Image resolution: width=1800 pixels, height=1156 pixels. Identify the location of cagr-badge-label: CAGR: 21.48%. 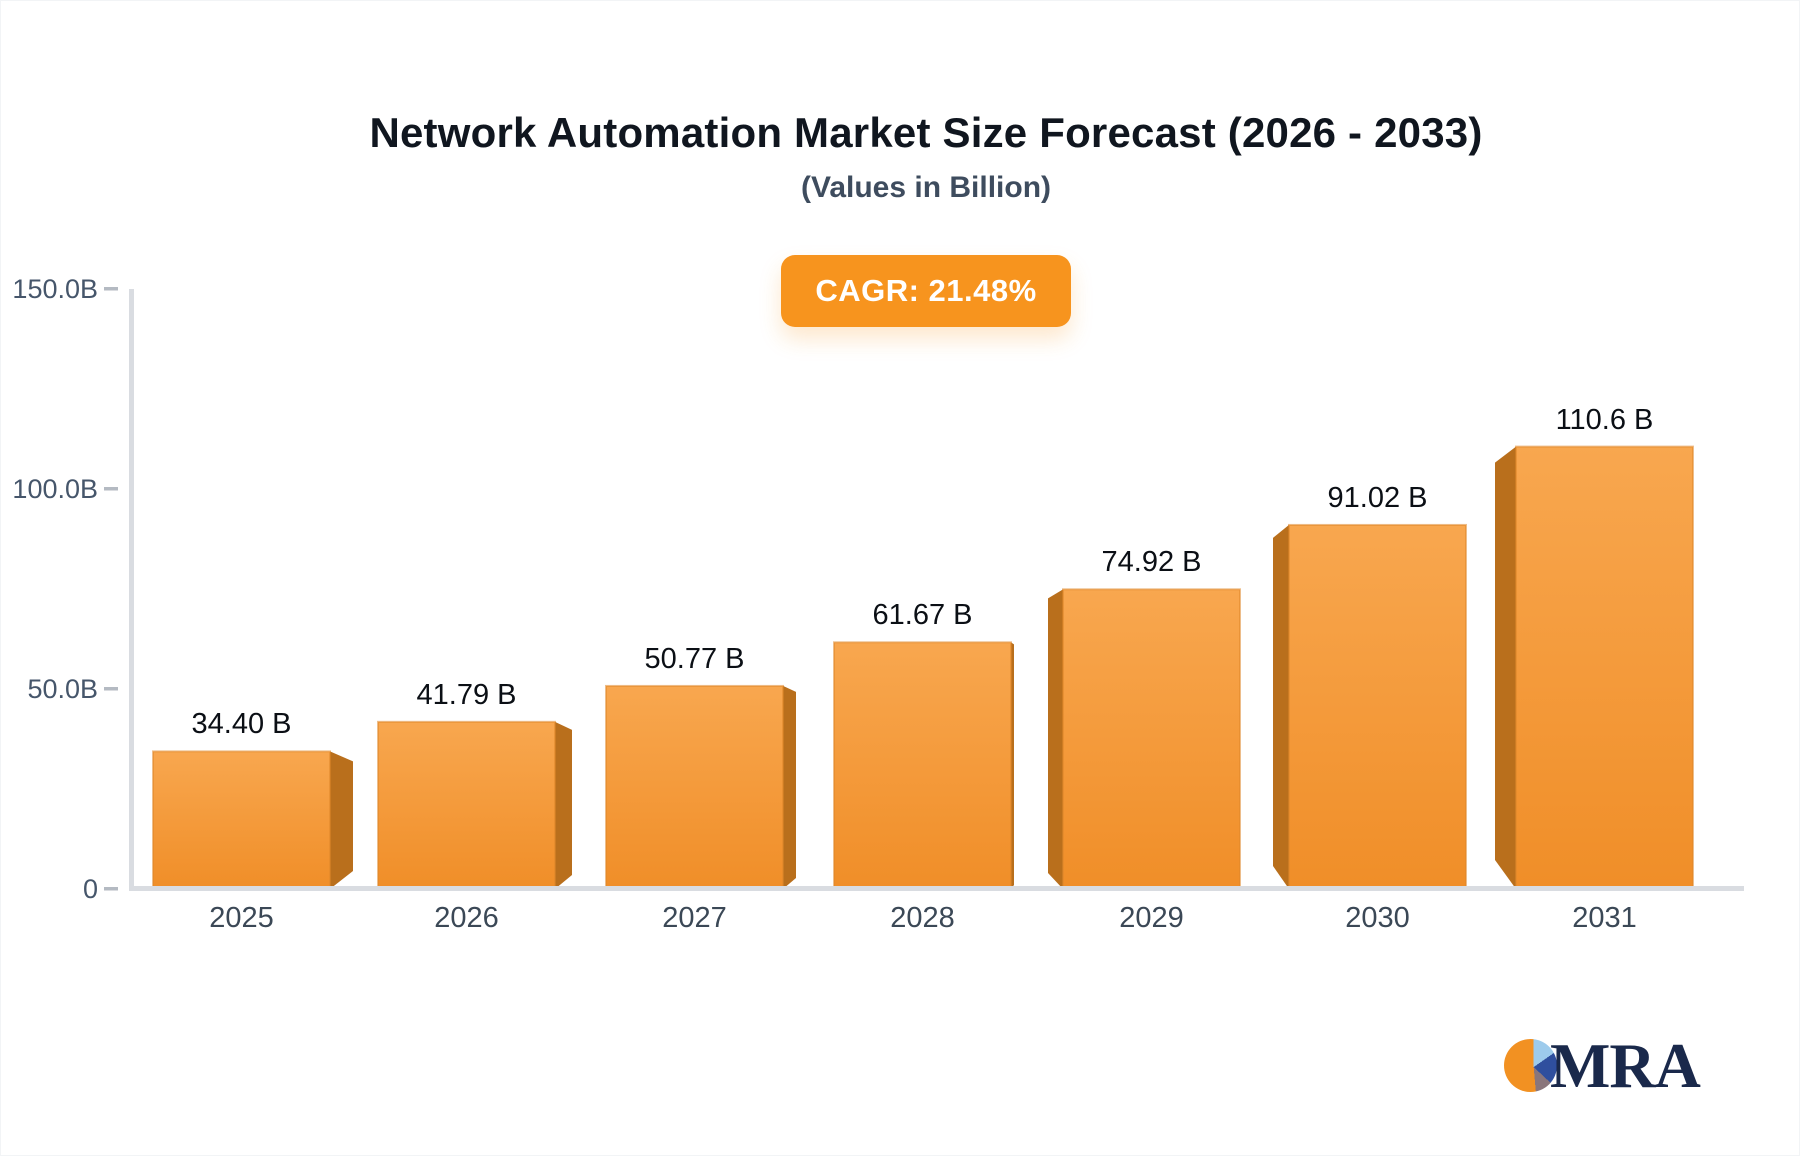
(926, 290).